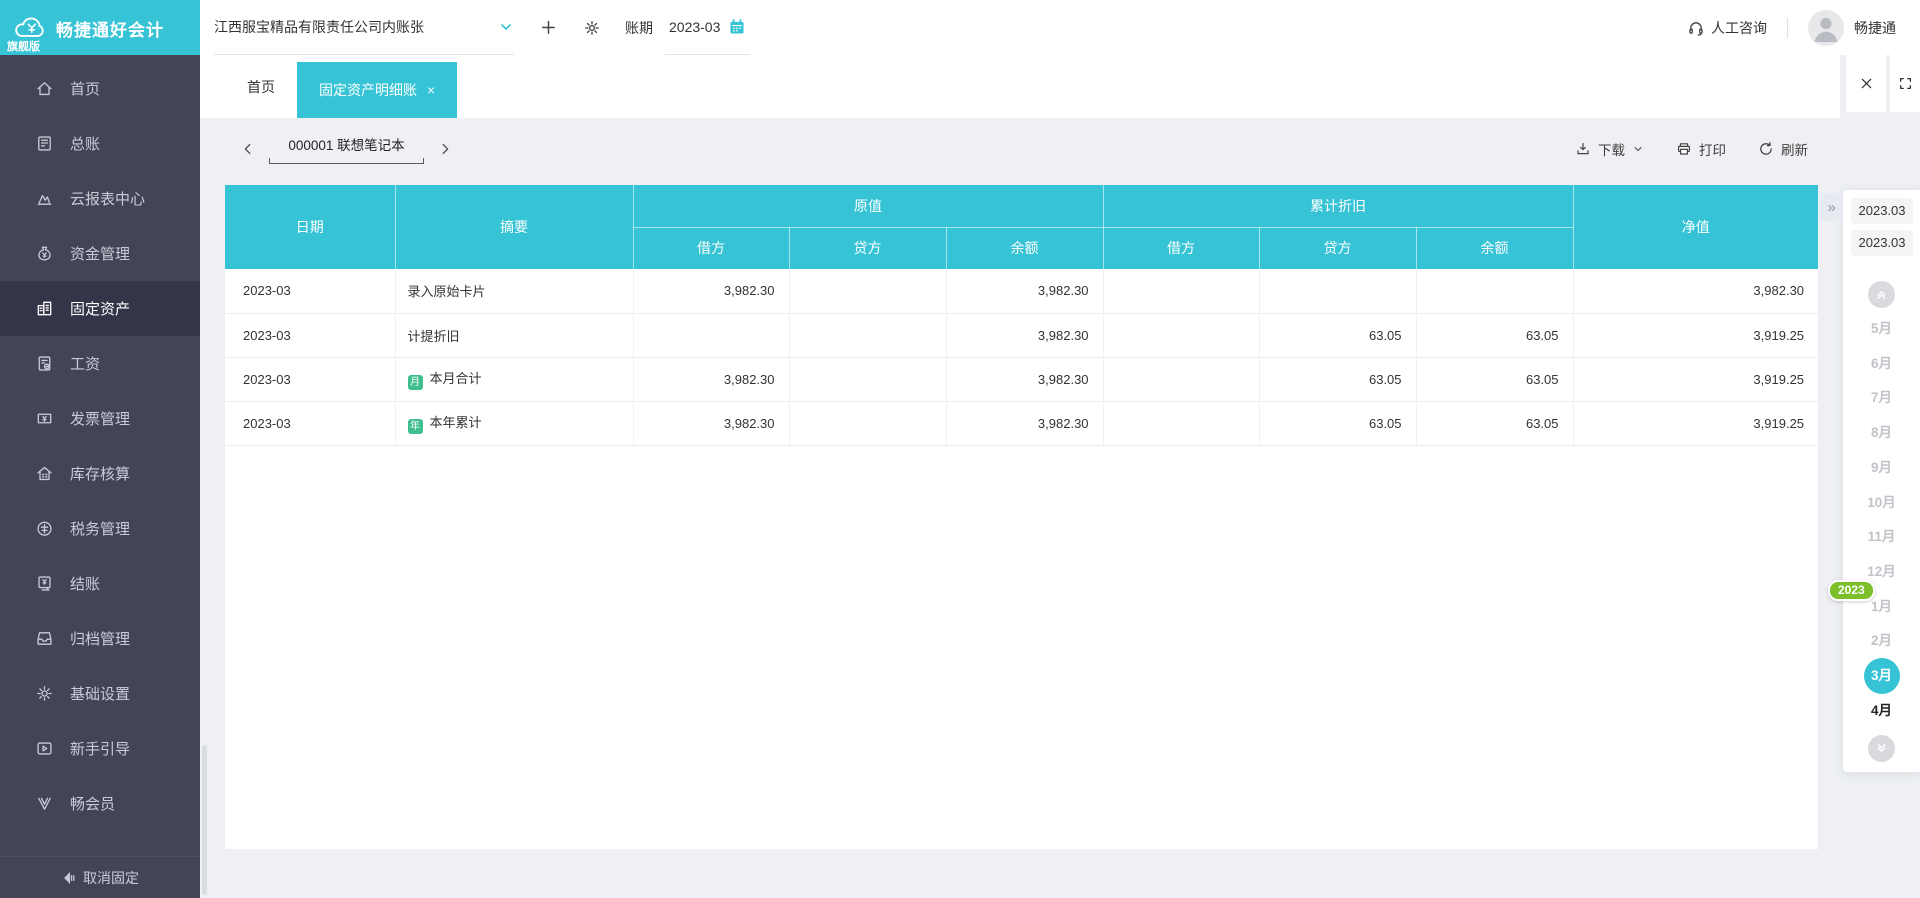  I want to click on month-badge-icon: 月, so click(415, 382).